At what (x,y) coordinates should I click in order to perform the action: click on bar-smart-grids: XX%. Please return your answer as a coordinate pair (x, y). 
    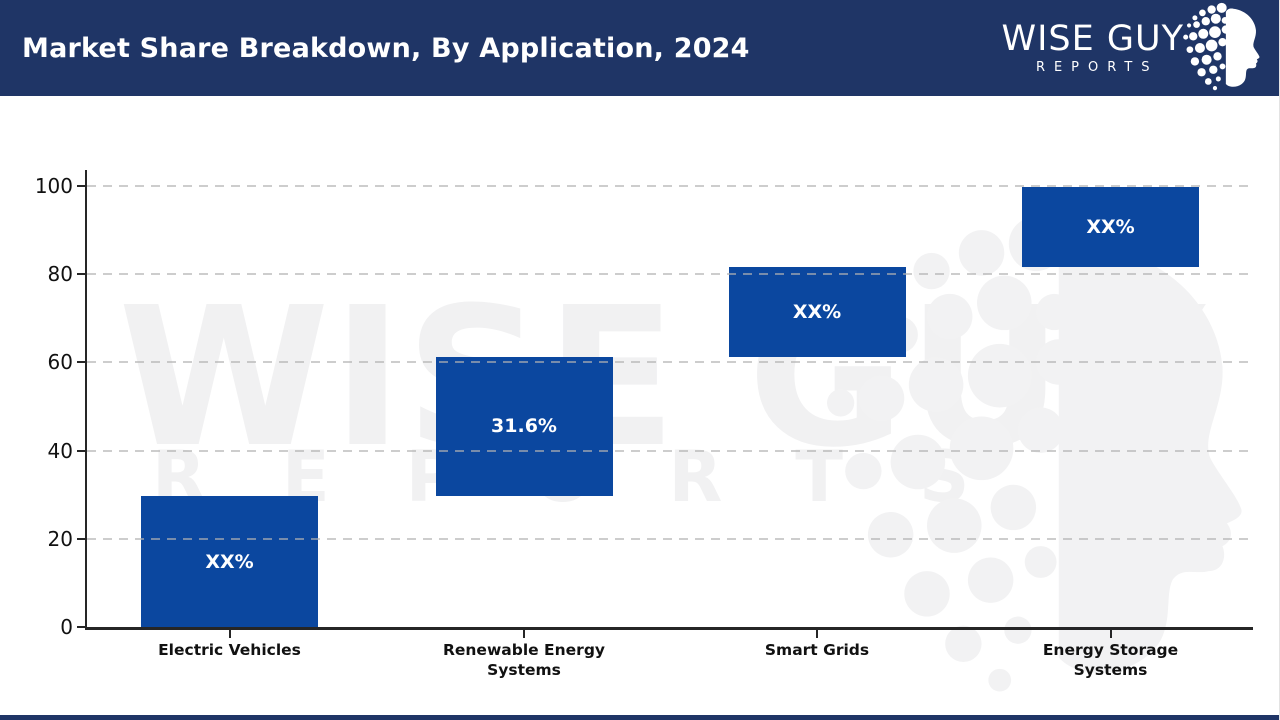
    Looking at the image, I should click on (817, 311).